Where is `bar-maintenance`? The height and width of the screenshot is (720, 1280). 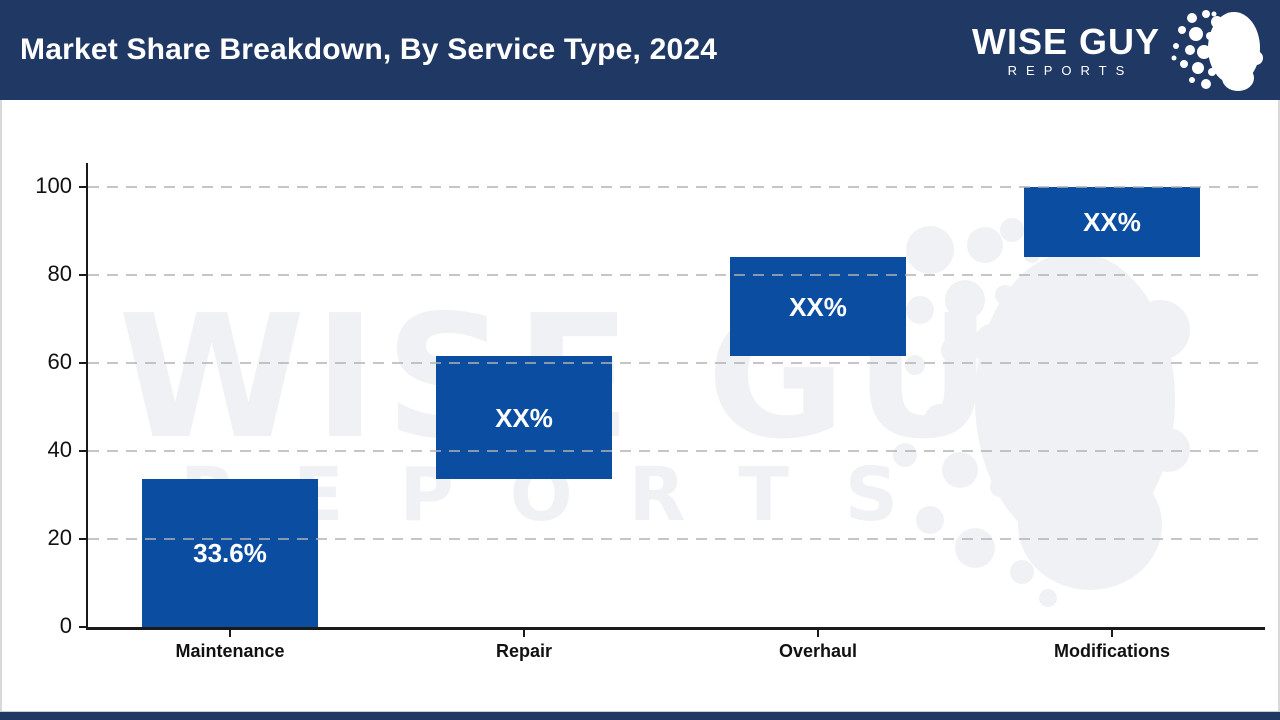 bar-maintenance is located at coordinates (230, 553).